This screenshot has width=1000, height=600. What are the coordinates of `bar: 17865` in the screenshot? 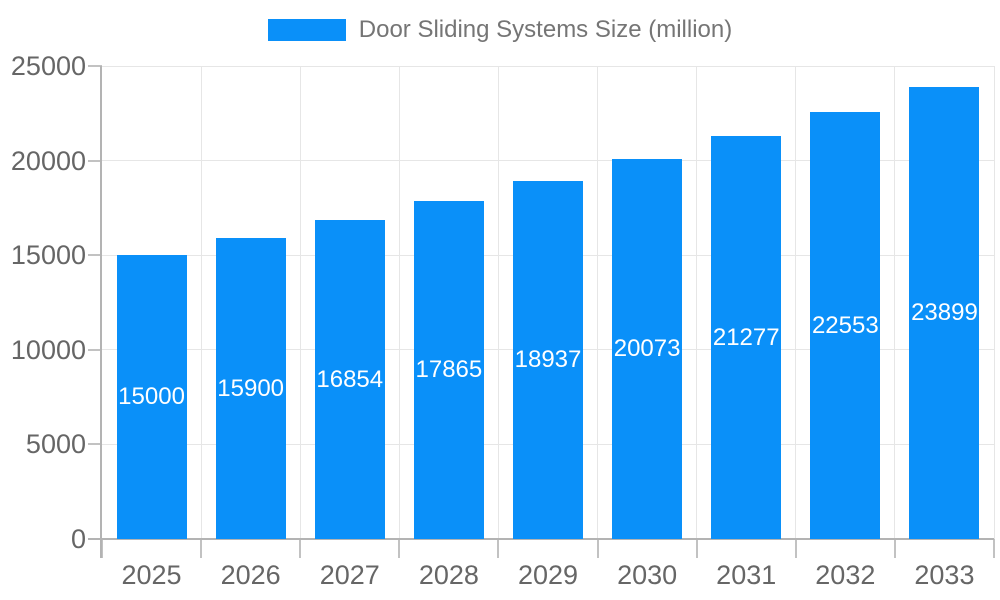 It's located at (448, 369).